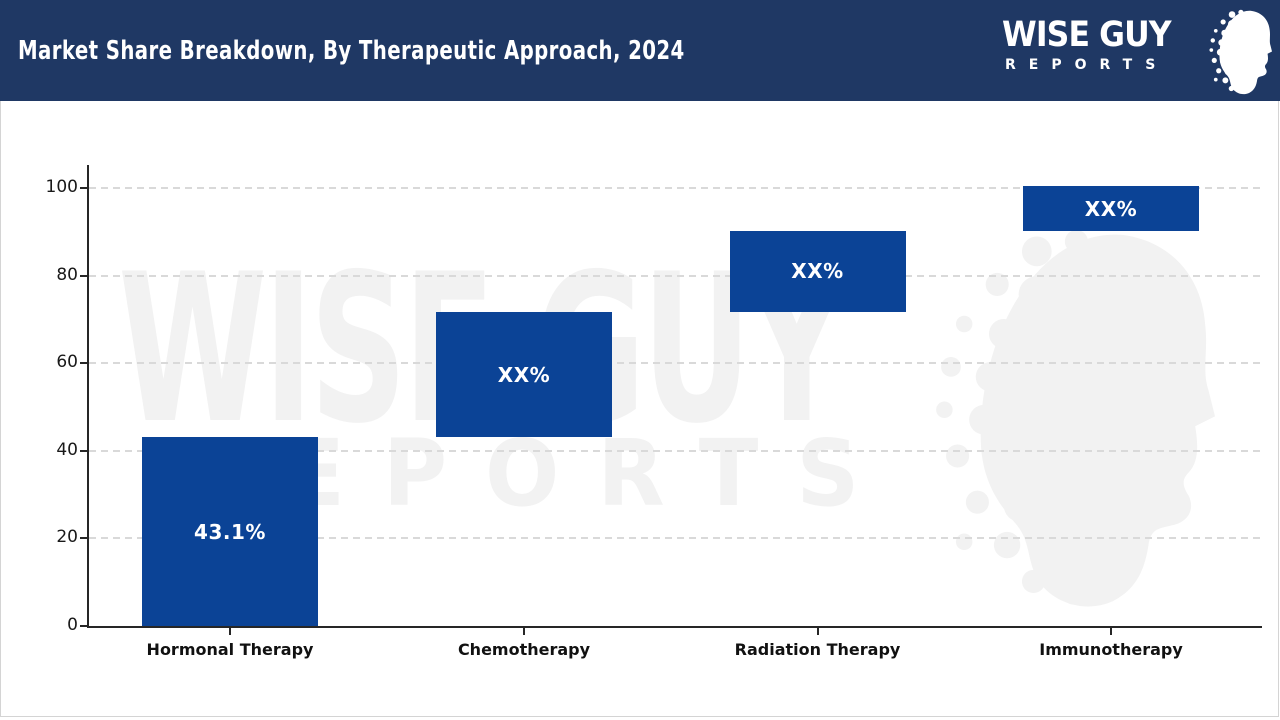 Image resolution: width=1280 pixels, height=720 pixels. Describe the element at coordinates (67, 362) in the screenshot. I see `y-tick-label-60: 60` at that location.